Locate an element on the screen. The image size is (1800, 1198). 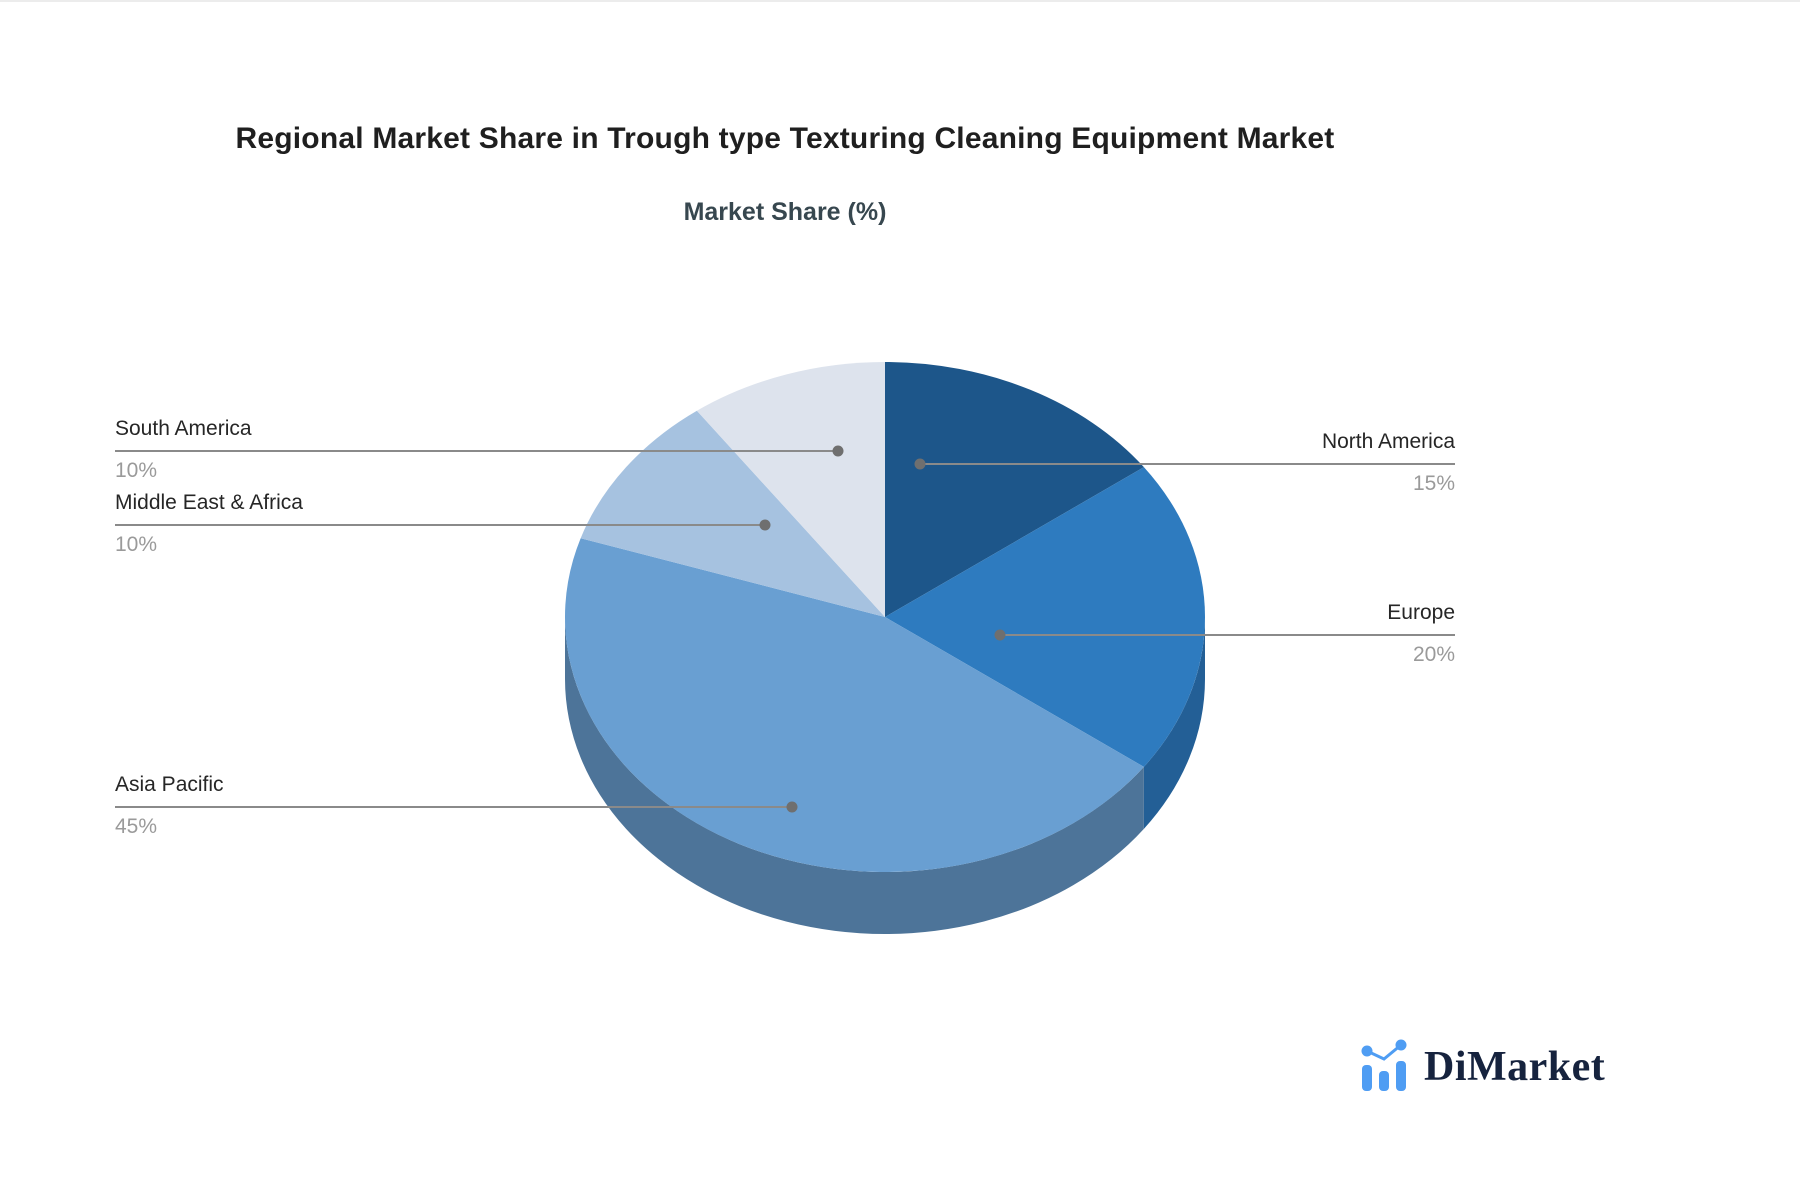
leader-dot-asia-pacific is located at coordinates (792, 807).